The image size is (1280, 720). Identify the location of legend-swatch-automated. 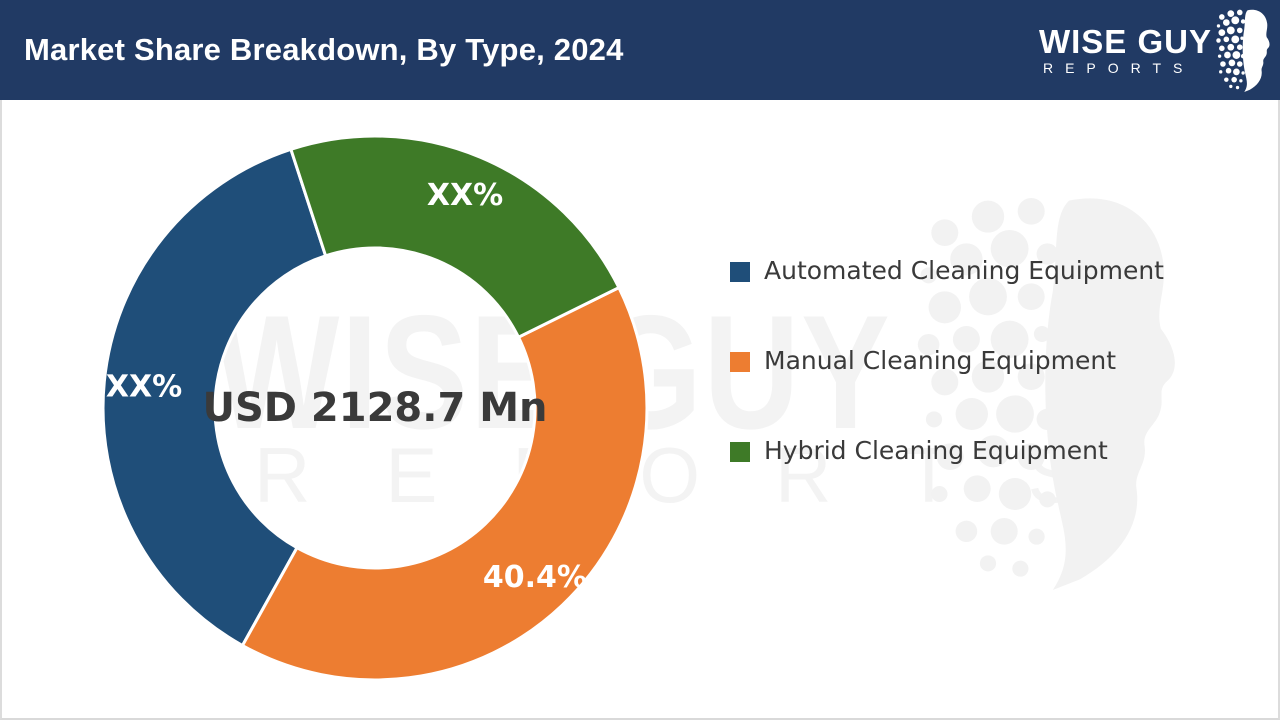
(740, 272).